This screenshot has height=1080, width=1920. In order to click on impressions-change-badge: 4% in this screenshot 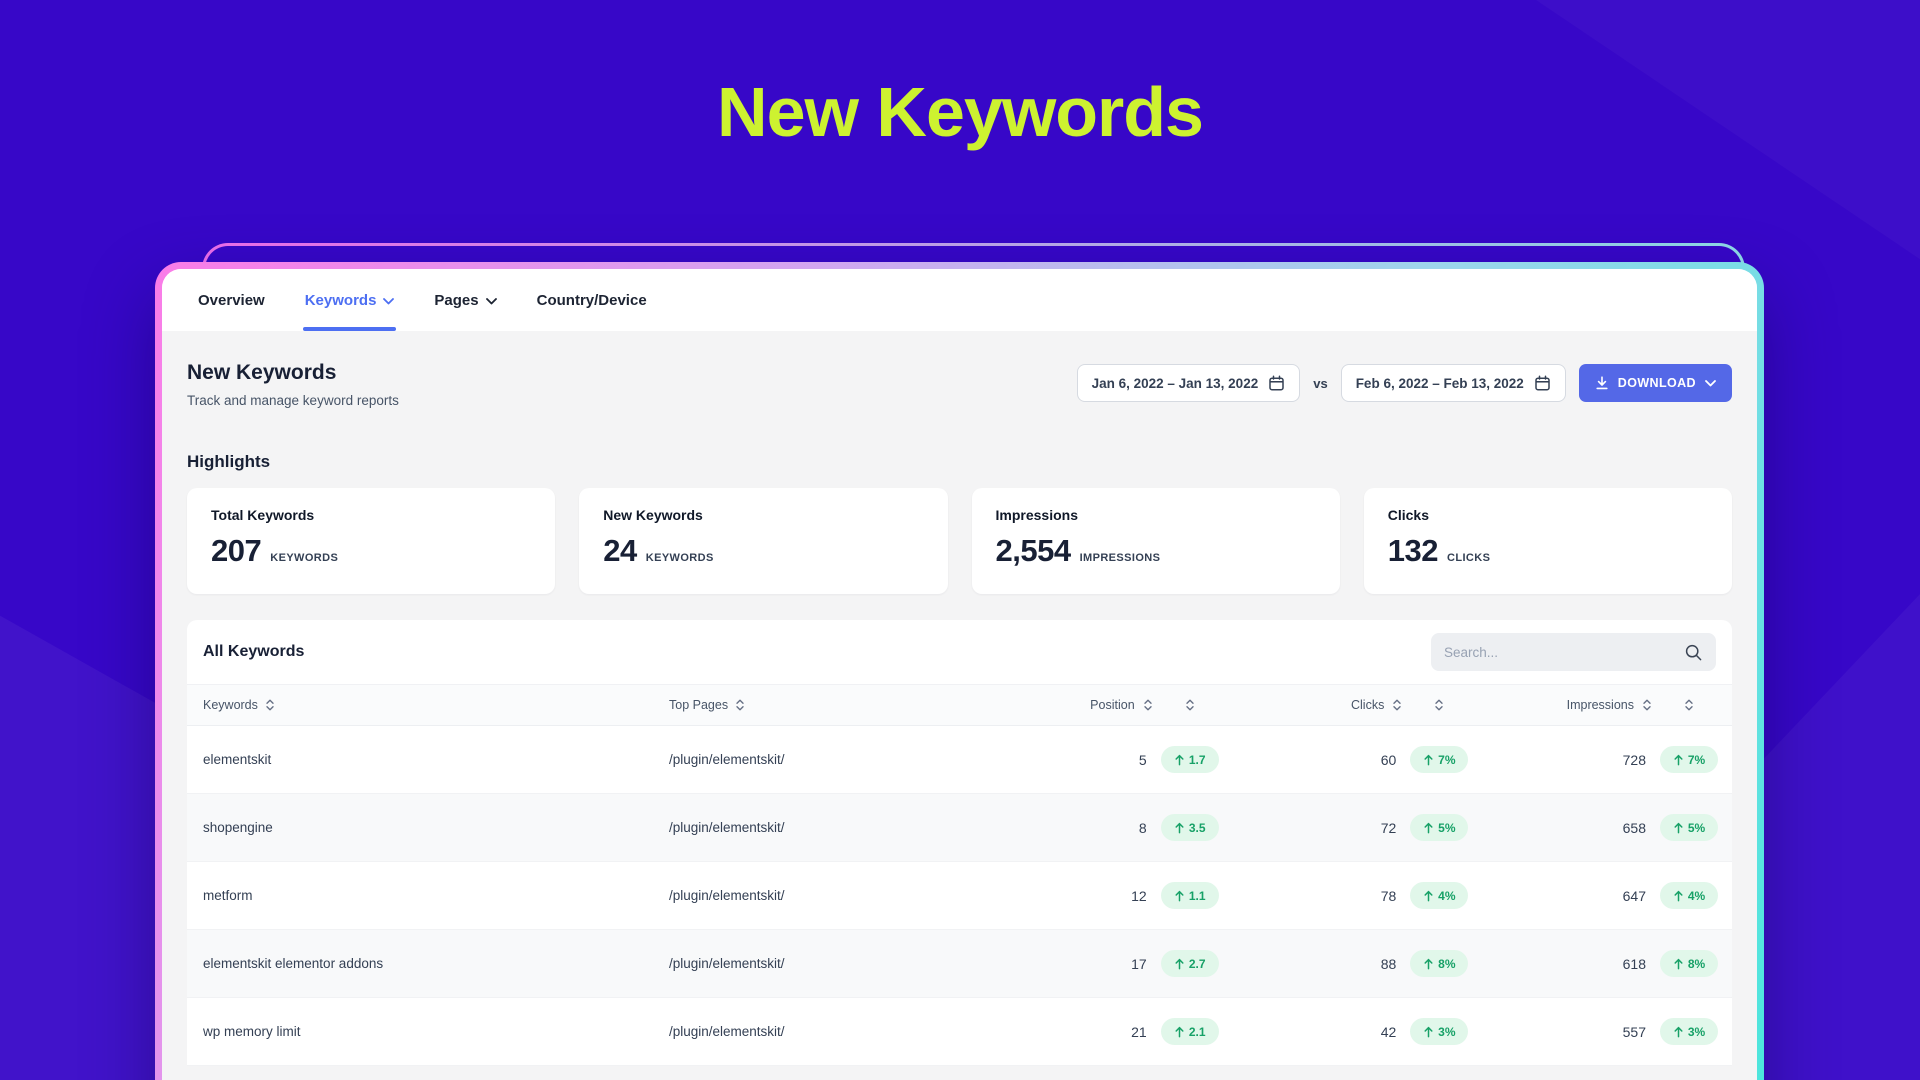, I will do `click(1689, 895)`.